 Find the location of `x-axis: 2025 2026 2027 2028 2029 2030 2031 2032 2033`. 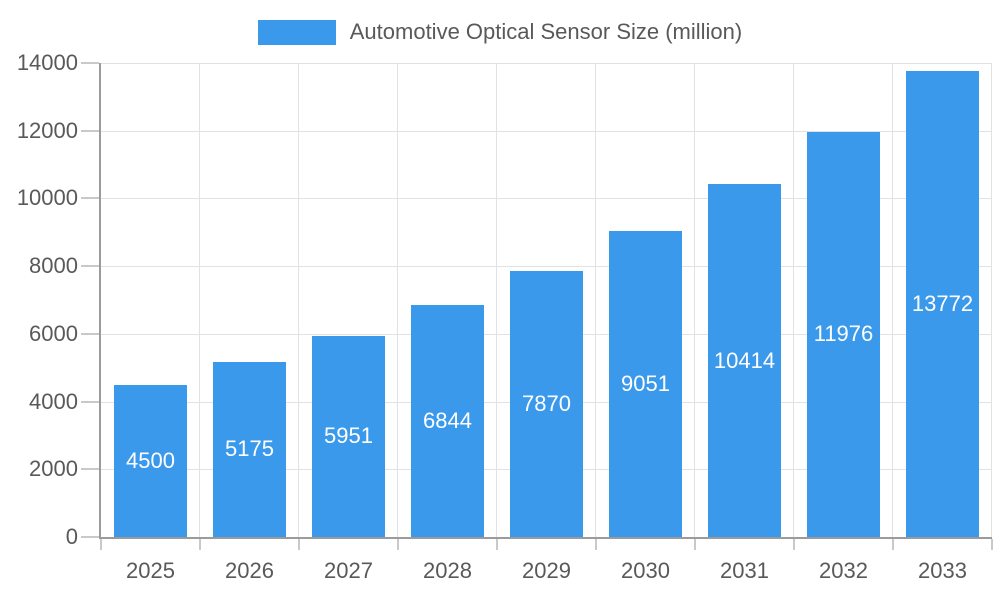

x-axis: 2025 2026 2027 2028 2029 2030 2031 2032 2033 is located at coordinates (546, 568).